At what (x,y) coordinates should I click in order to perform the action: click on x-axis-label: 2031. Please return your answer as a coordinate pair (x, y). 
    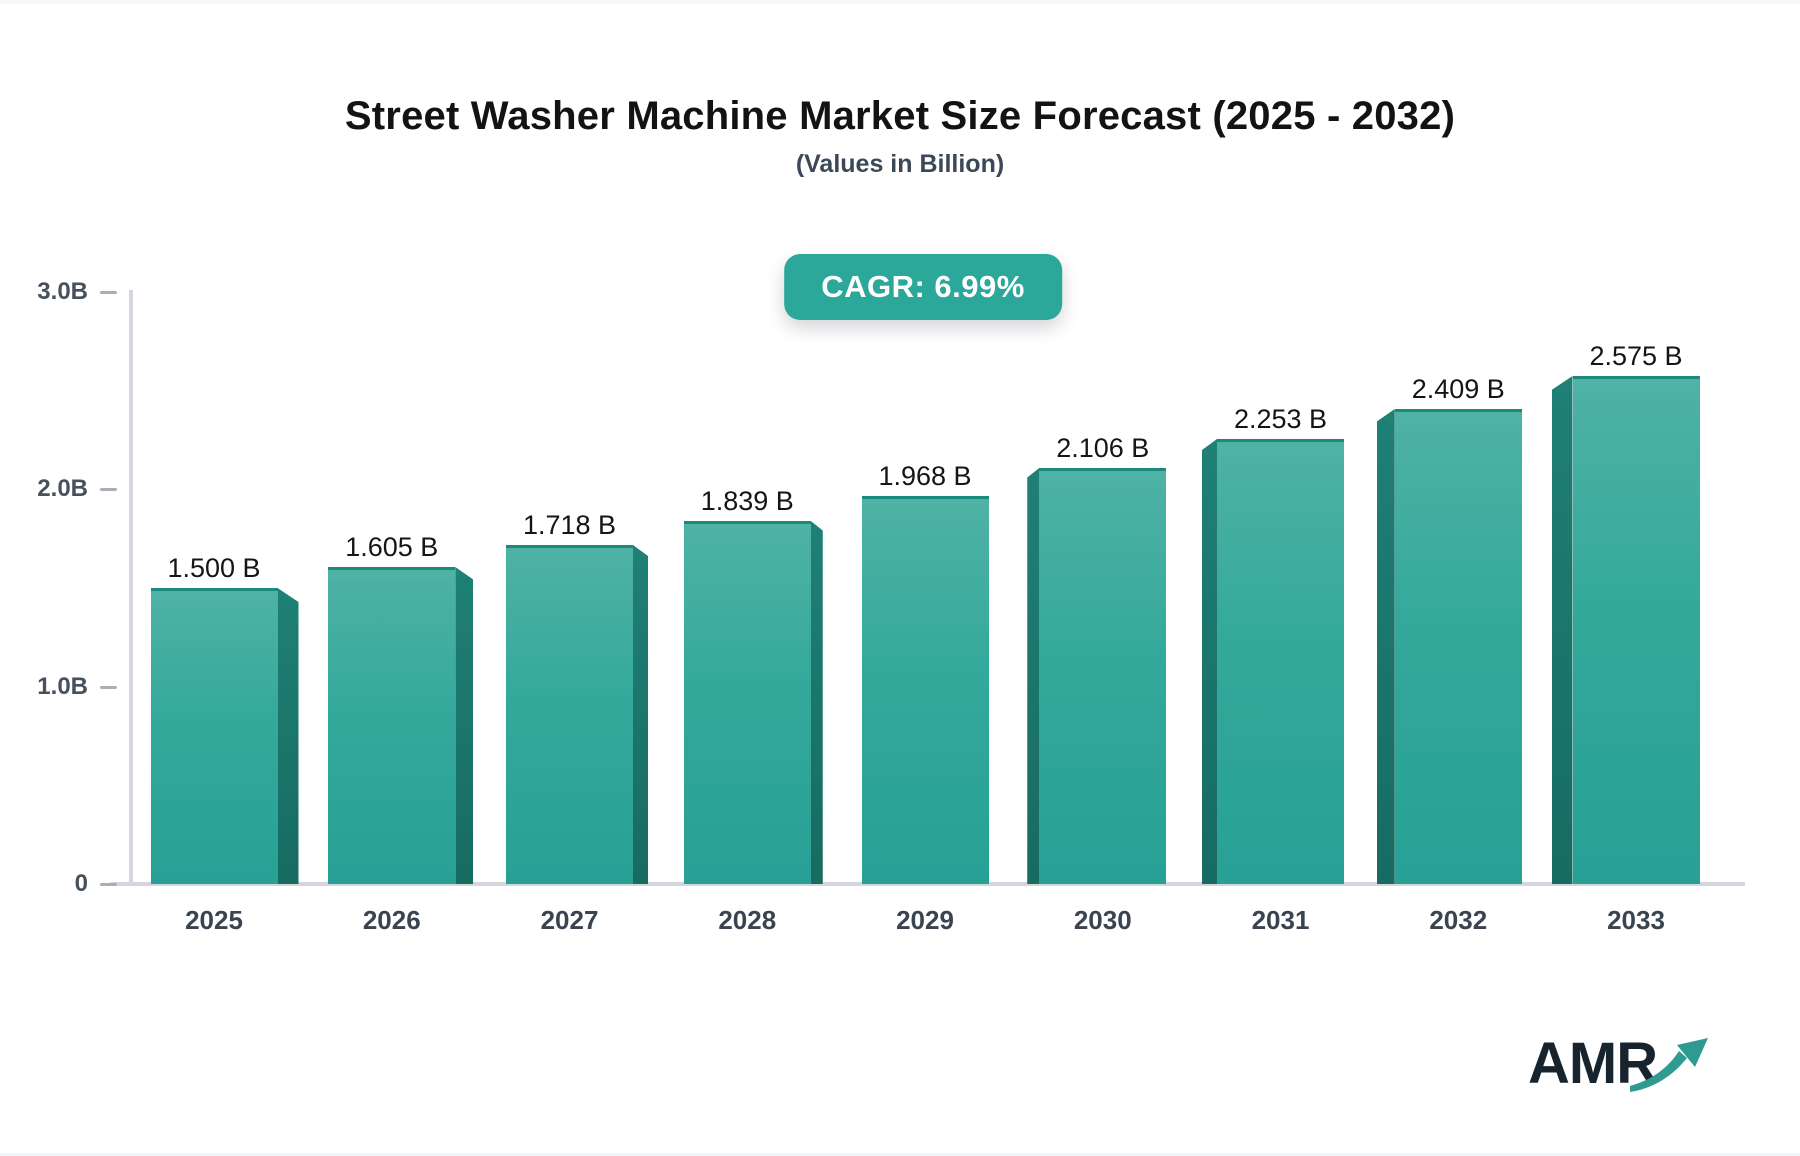
    Looking at the image, I should click on (1280, 920).